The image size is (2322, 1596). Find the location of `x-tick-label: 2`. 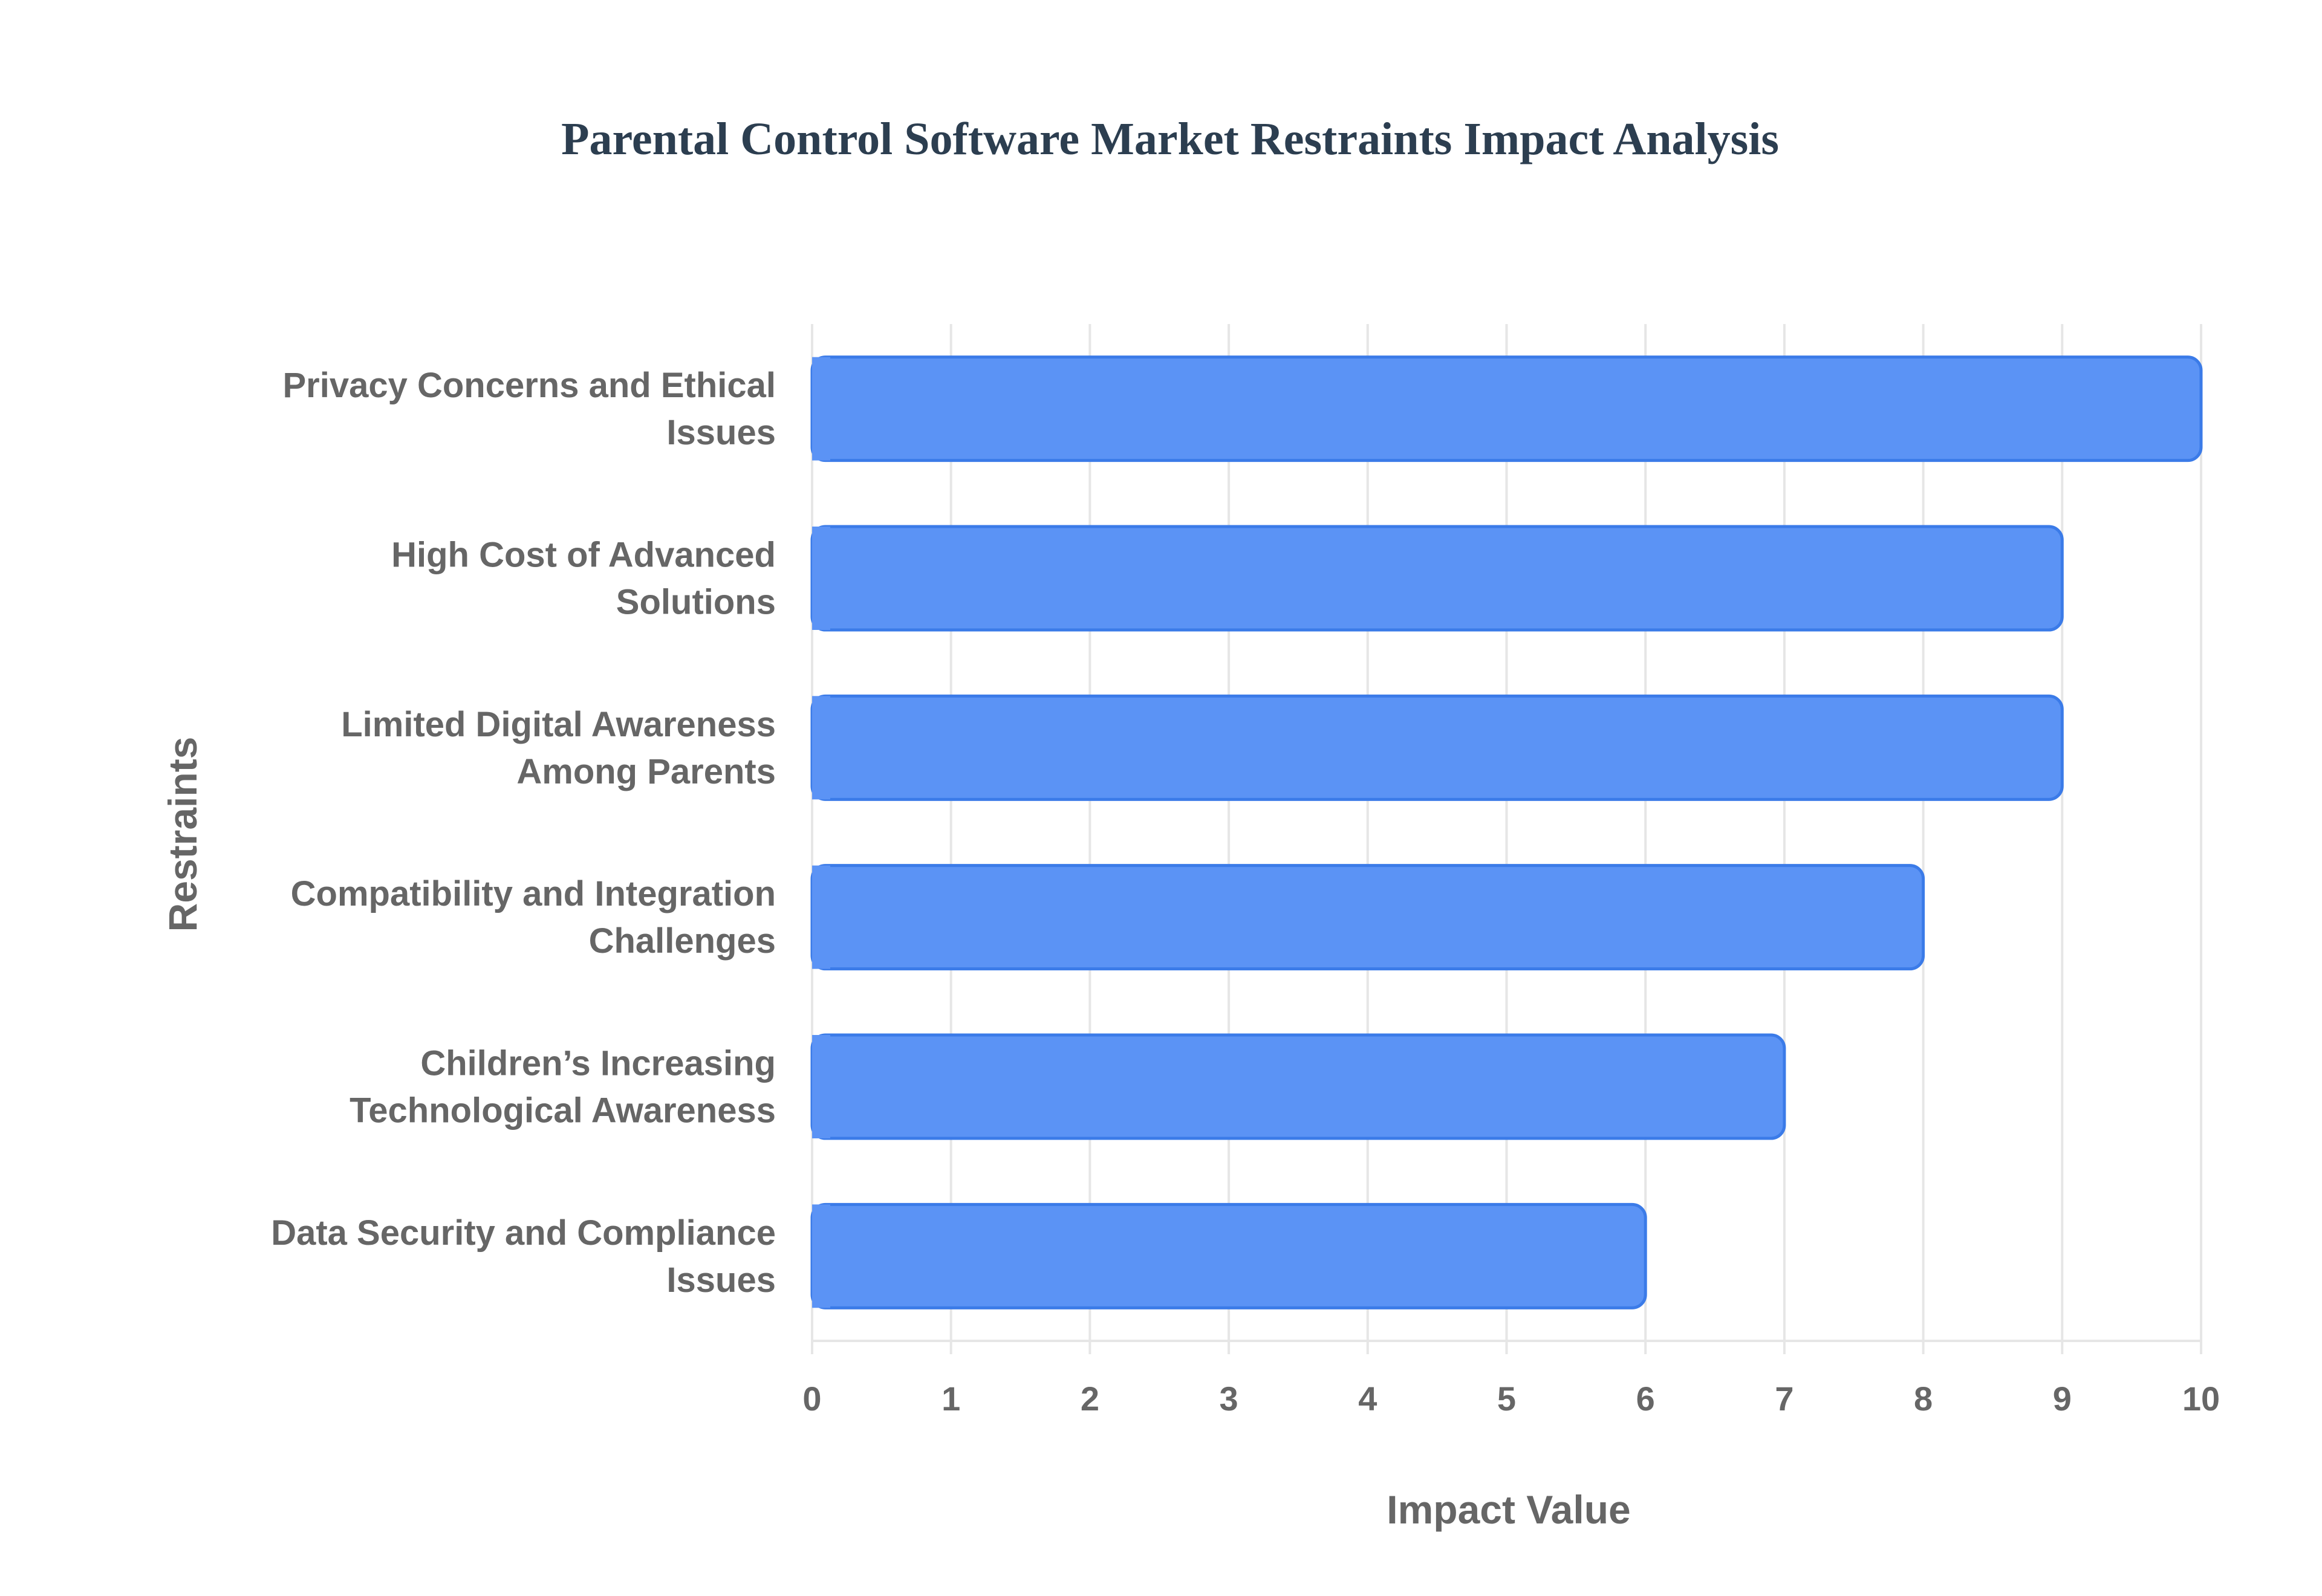

x-tick-label: 2 is located at coordinates (1090, 1399).